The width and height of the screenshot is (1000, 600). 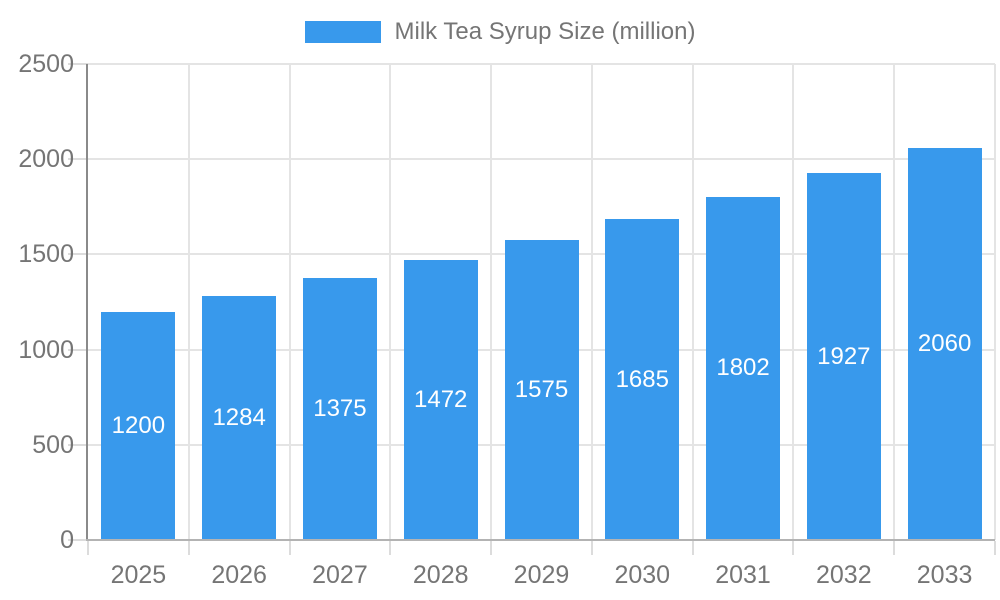 What do you see at coordinates (138, 575) in the screenshot?
I see `x-tick-label: 2025` at bounding box center [138, 575].